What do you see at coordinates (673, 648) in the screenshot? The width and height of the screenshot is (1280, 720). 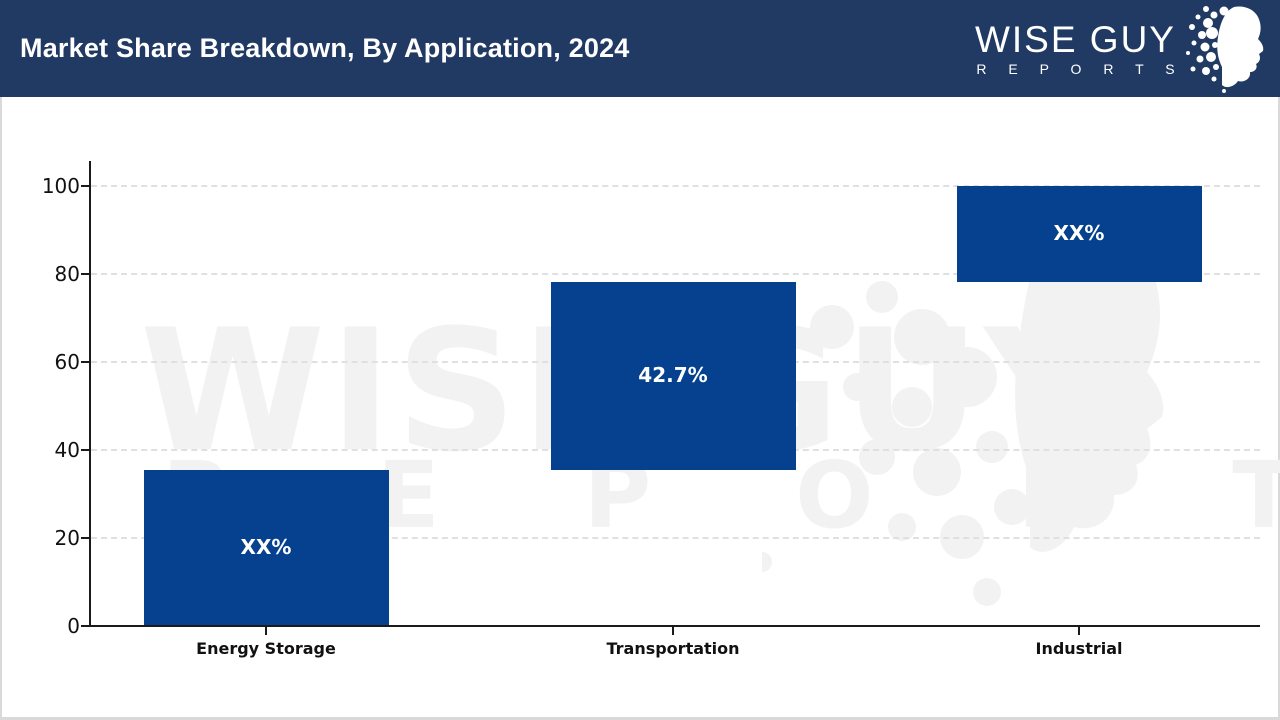 I see `x-category-label: Transportation` at bounding box center [673, 648].